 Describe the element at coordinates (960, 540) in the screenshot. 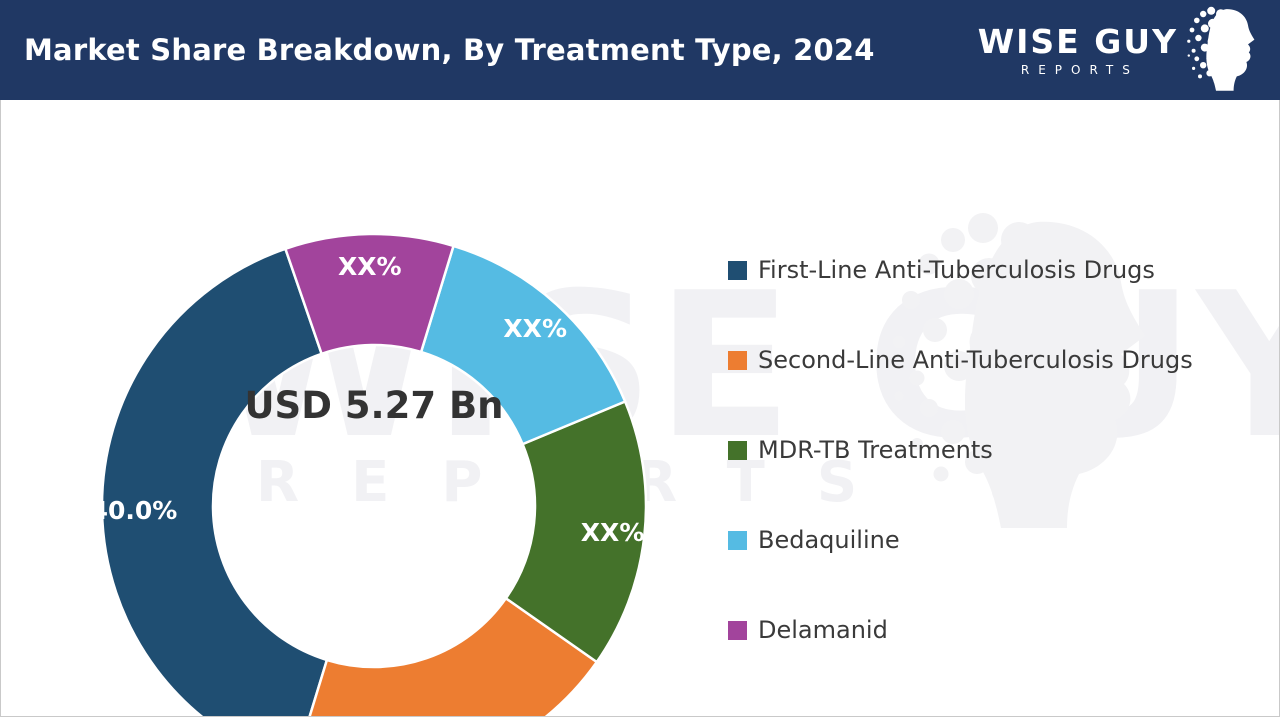

I see `legend-item-bedaquiline: Bedaquiline` at that location.